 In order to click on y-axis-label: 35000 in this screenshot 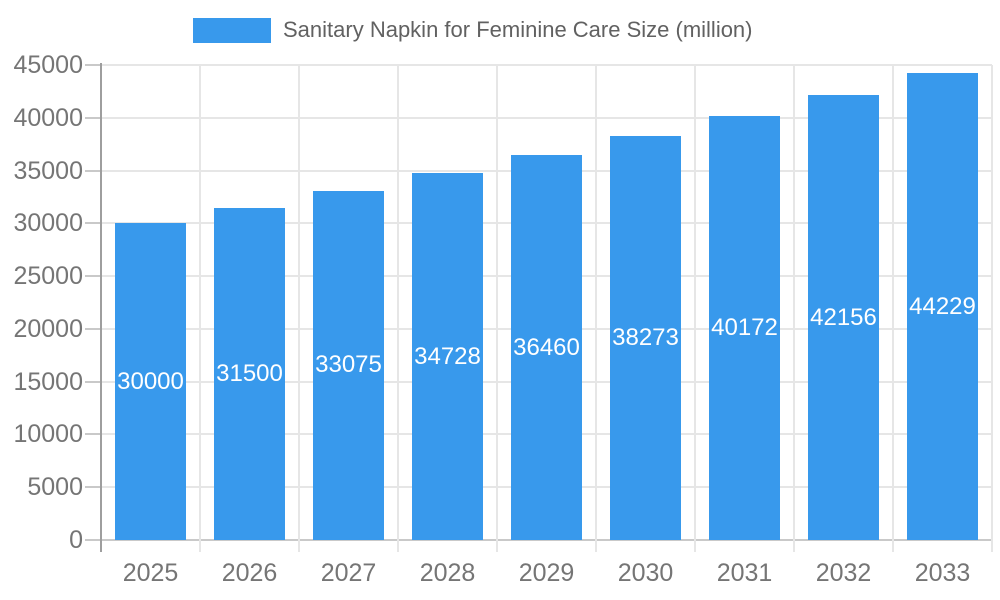, I will do `click(48, 170)`.